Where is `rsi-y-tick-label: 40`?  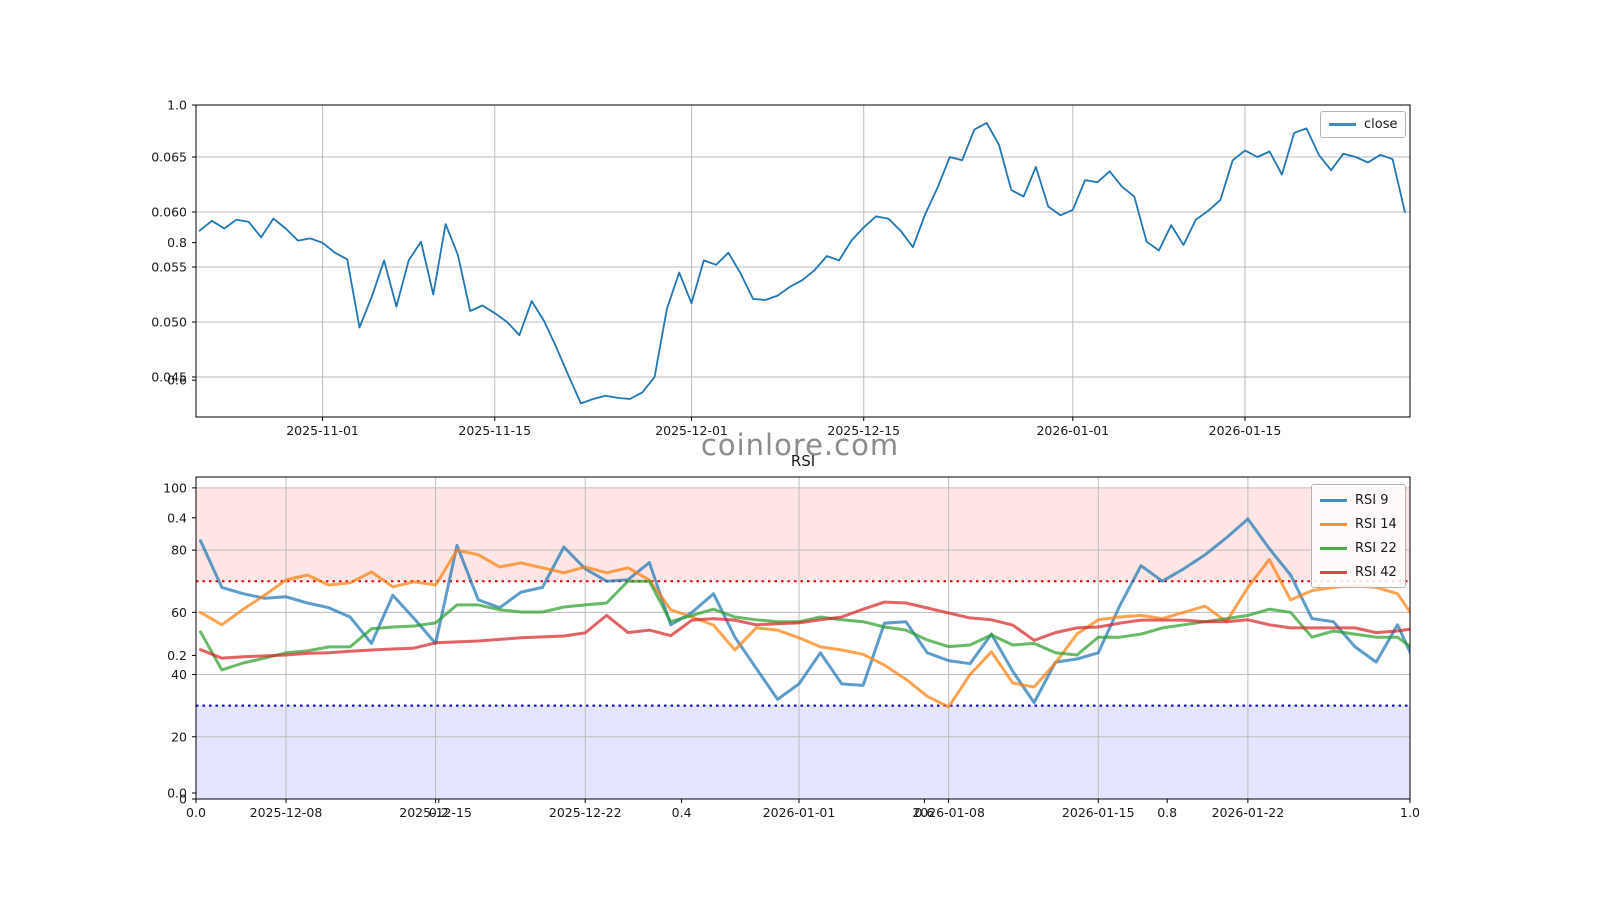 rsi-y-tick-label: 40 is located at coordinates (179, 674).